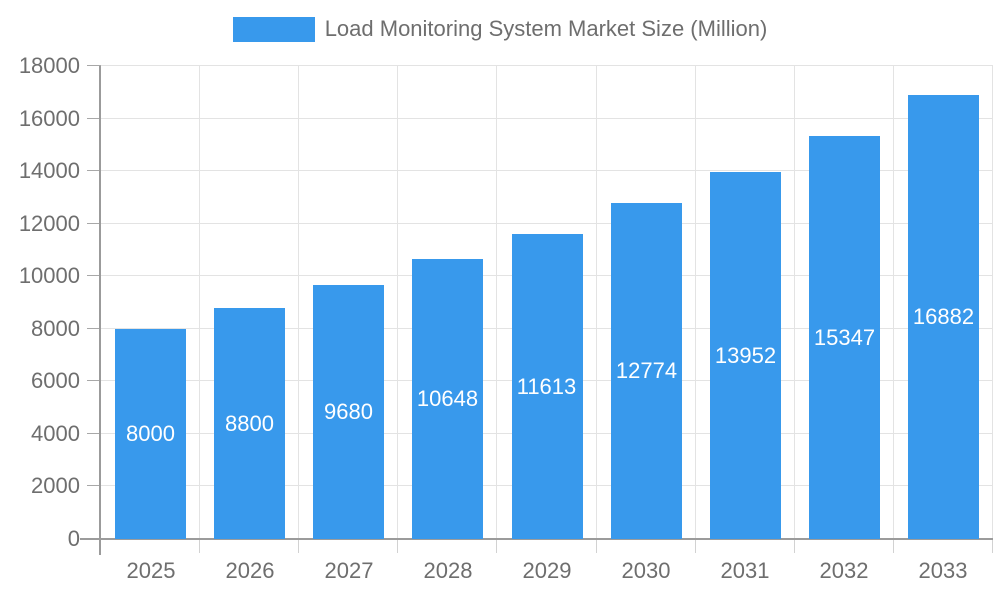 Image resolution: width=1000 pixels, height=600 pixels. I want to click on y-axis-label: 16000, so click(49, 118).